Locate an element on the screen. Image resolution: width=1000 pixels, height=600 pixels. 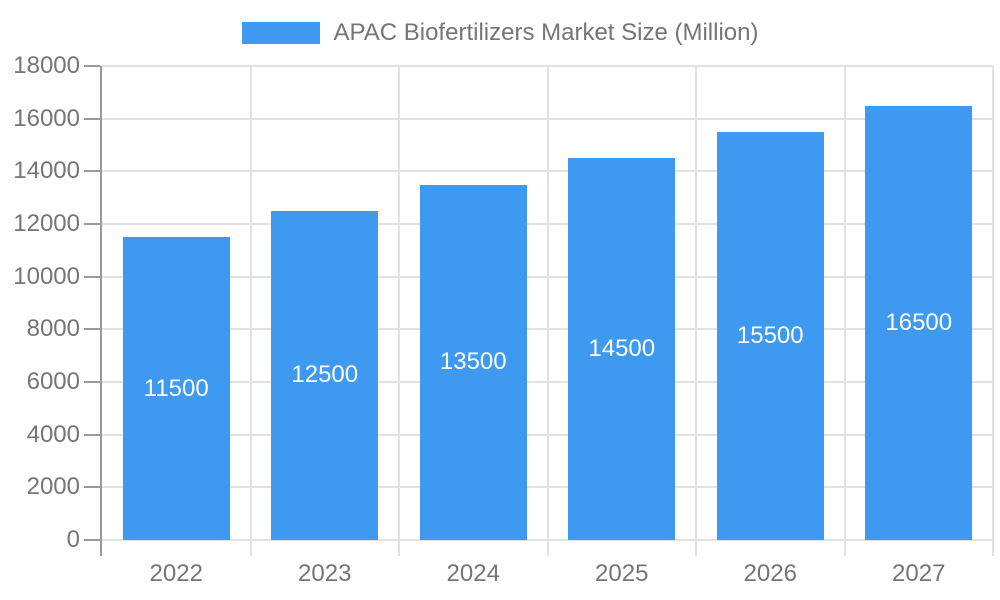
bar-2023 is located at coordinates (325, 375).